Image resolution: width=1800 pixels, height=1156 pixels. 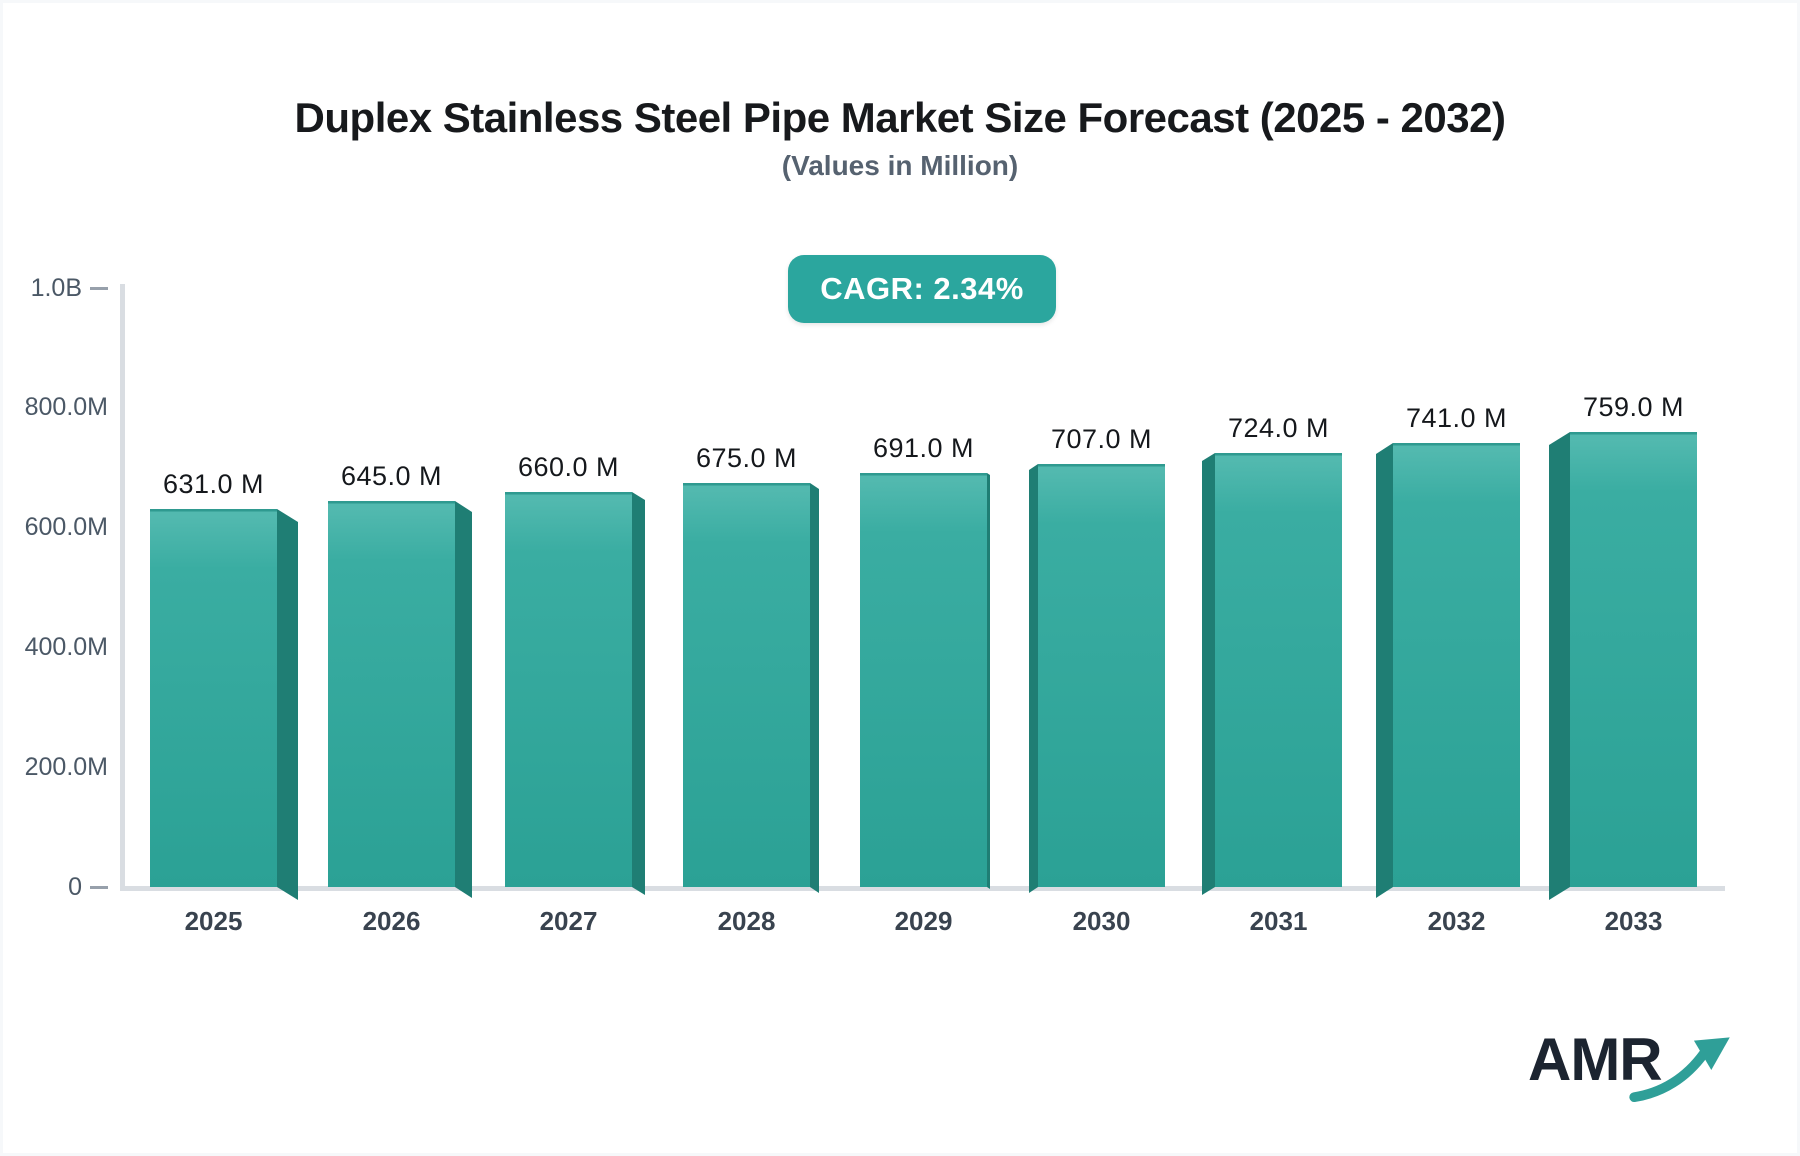 What do you see at coordinates (568, 921) in the screenshot?
I see `x-tick-label: 2027` at bounding box center [568, 921].